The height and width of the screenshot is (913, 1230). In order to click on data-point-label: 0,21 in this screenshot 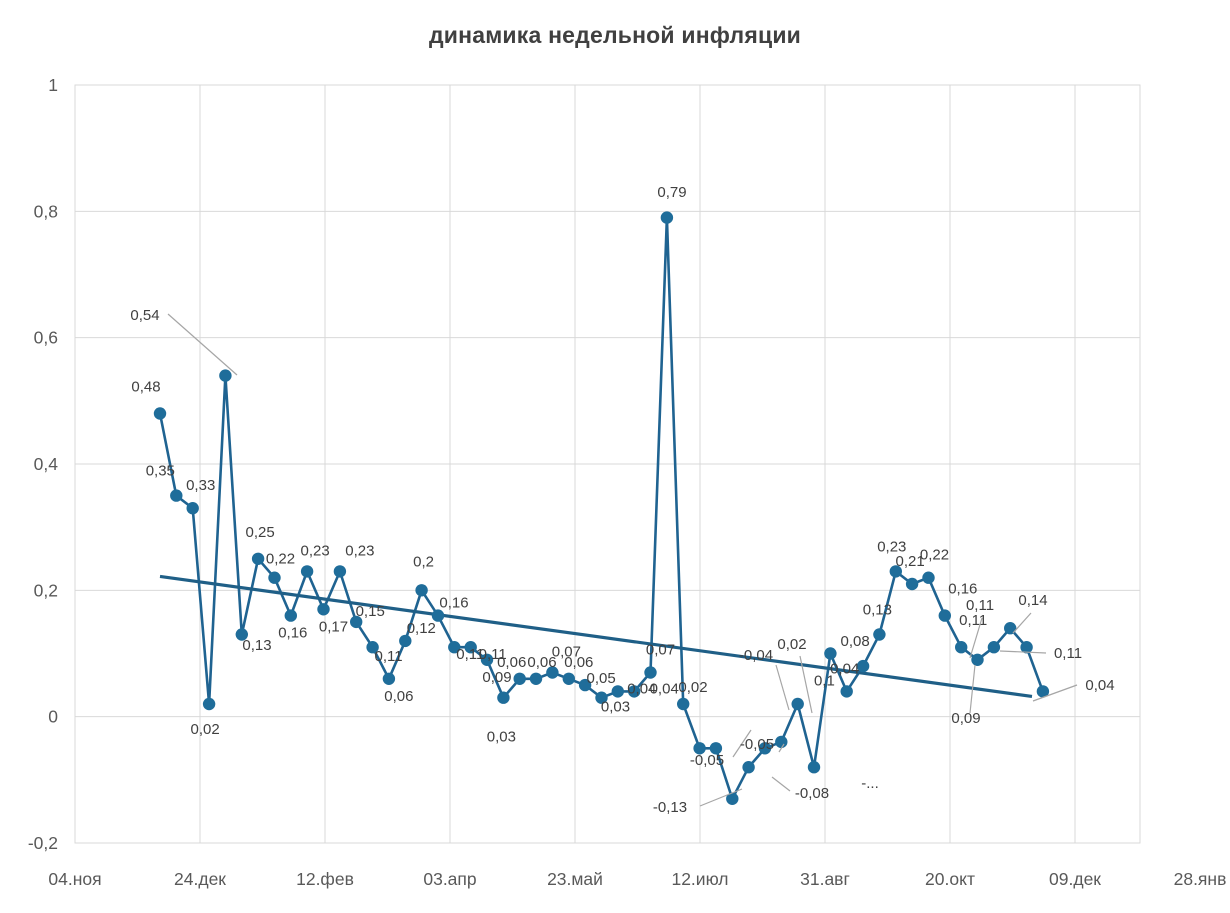, I will do `click(909, 561)`.